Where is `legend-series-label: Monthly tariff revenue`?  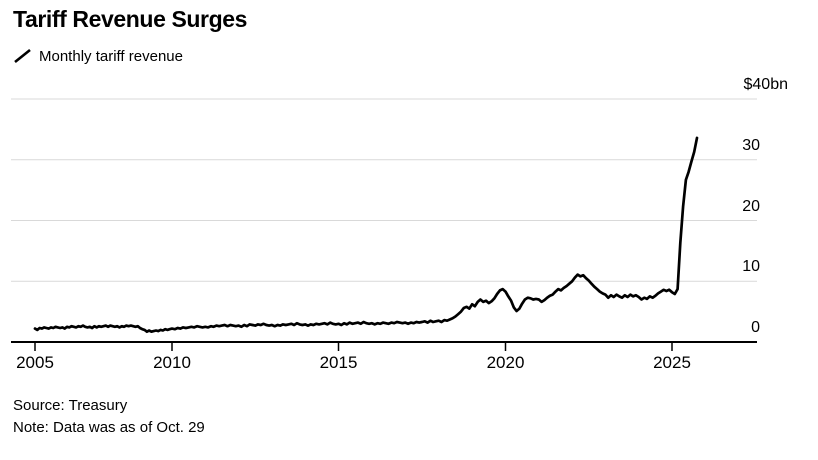
legend-series-label: Monthly tariff revenue is located at coordinates (111, 56).